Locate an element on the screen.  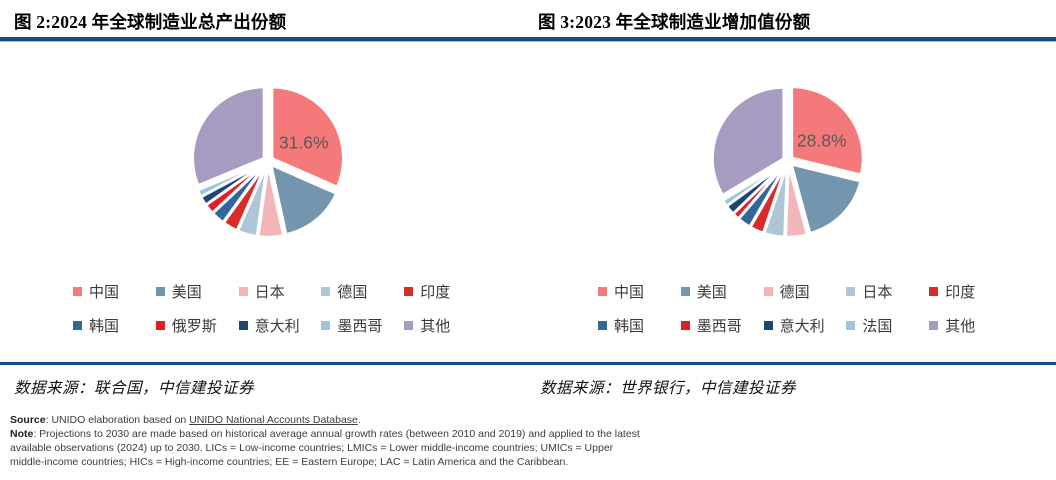
pie-chart-2023-value-added-share: 28.8% is located at coordinates (788, 162).